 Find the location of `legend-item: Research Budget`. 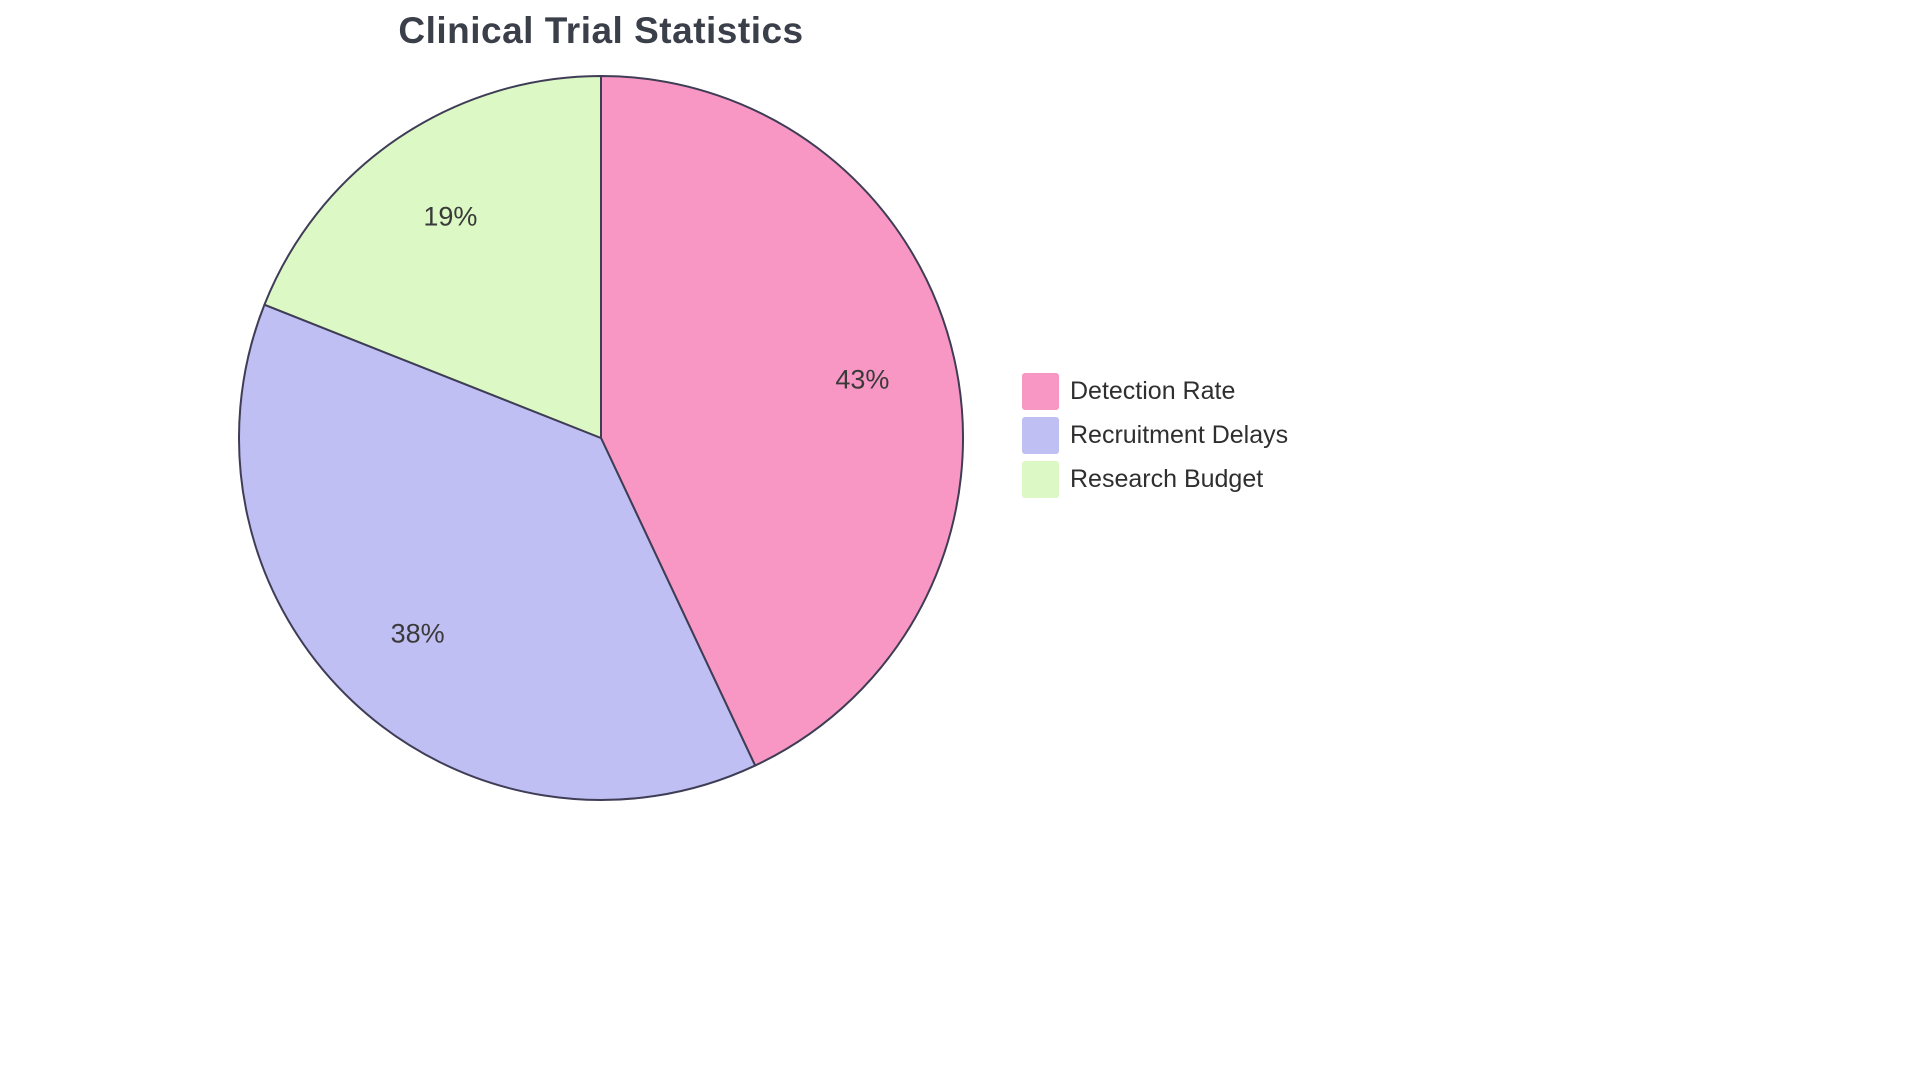

legend-item: Research Budget is located at coordinates (1155, 479).